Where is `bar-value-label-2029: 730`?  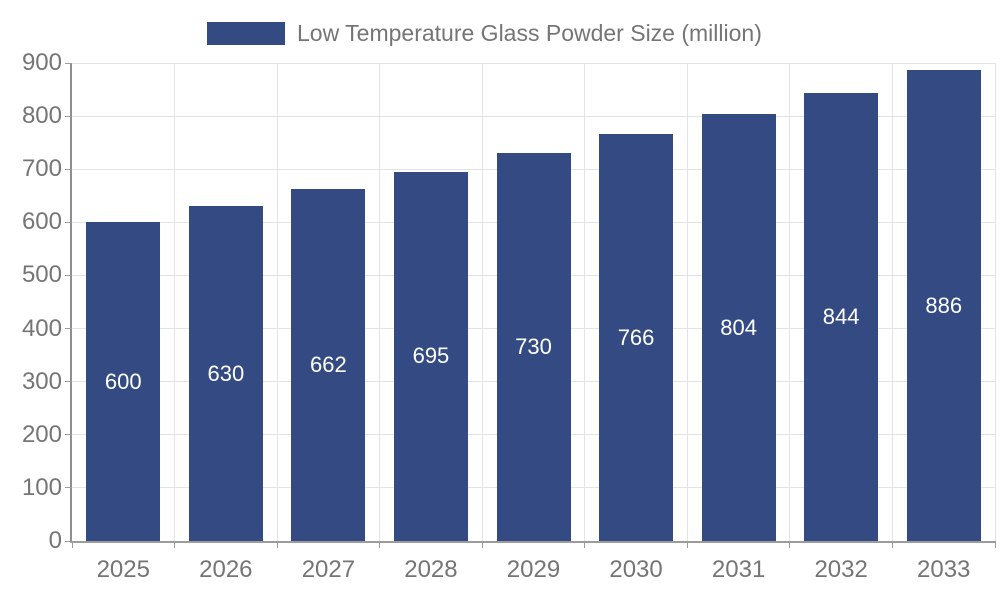 bar-value-label-2029: 730 is located at coordinates (533, 347).